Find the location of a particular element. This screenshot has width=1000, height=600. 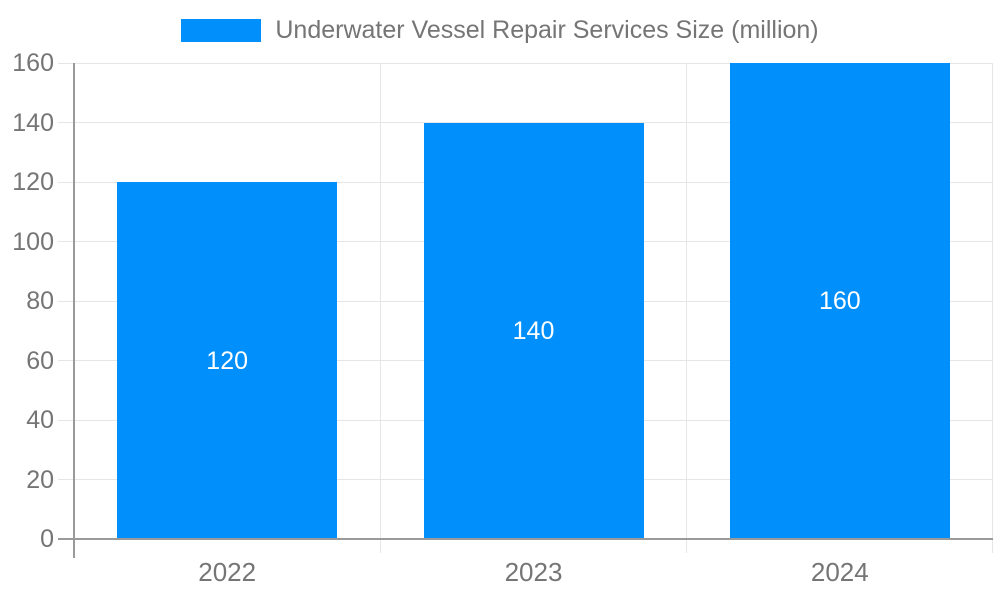

x-tick-label: 2022 is located at coordinates (227, 572).